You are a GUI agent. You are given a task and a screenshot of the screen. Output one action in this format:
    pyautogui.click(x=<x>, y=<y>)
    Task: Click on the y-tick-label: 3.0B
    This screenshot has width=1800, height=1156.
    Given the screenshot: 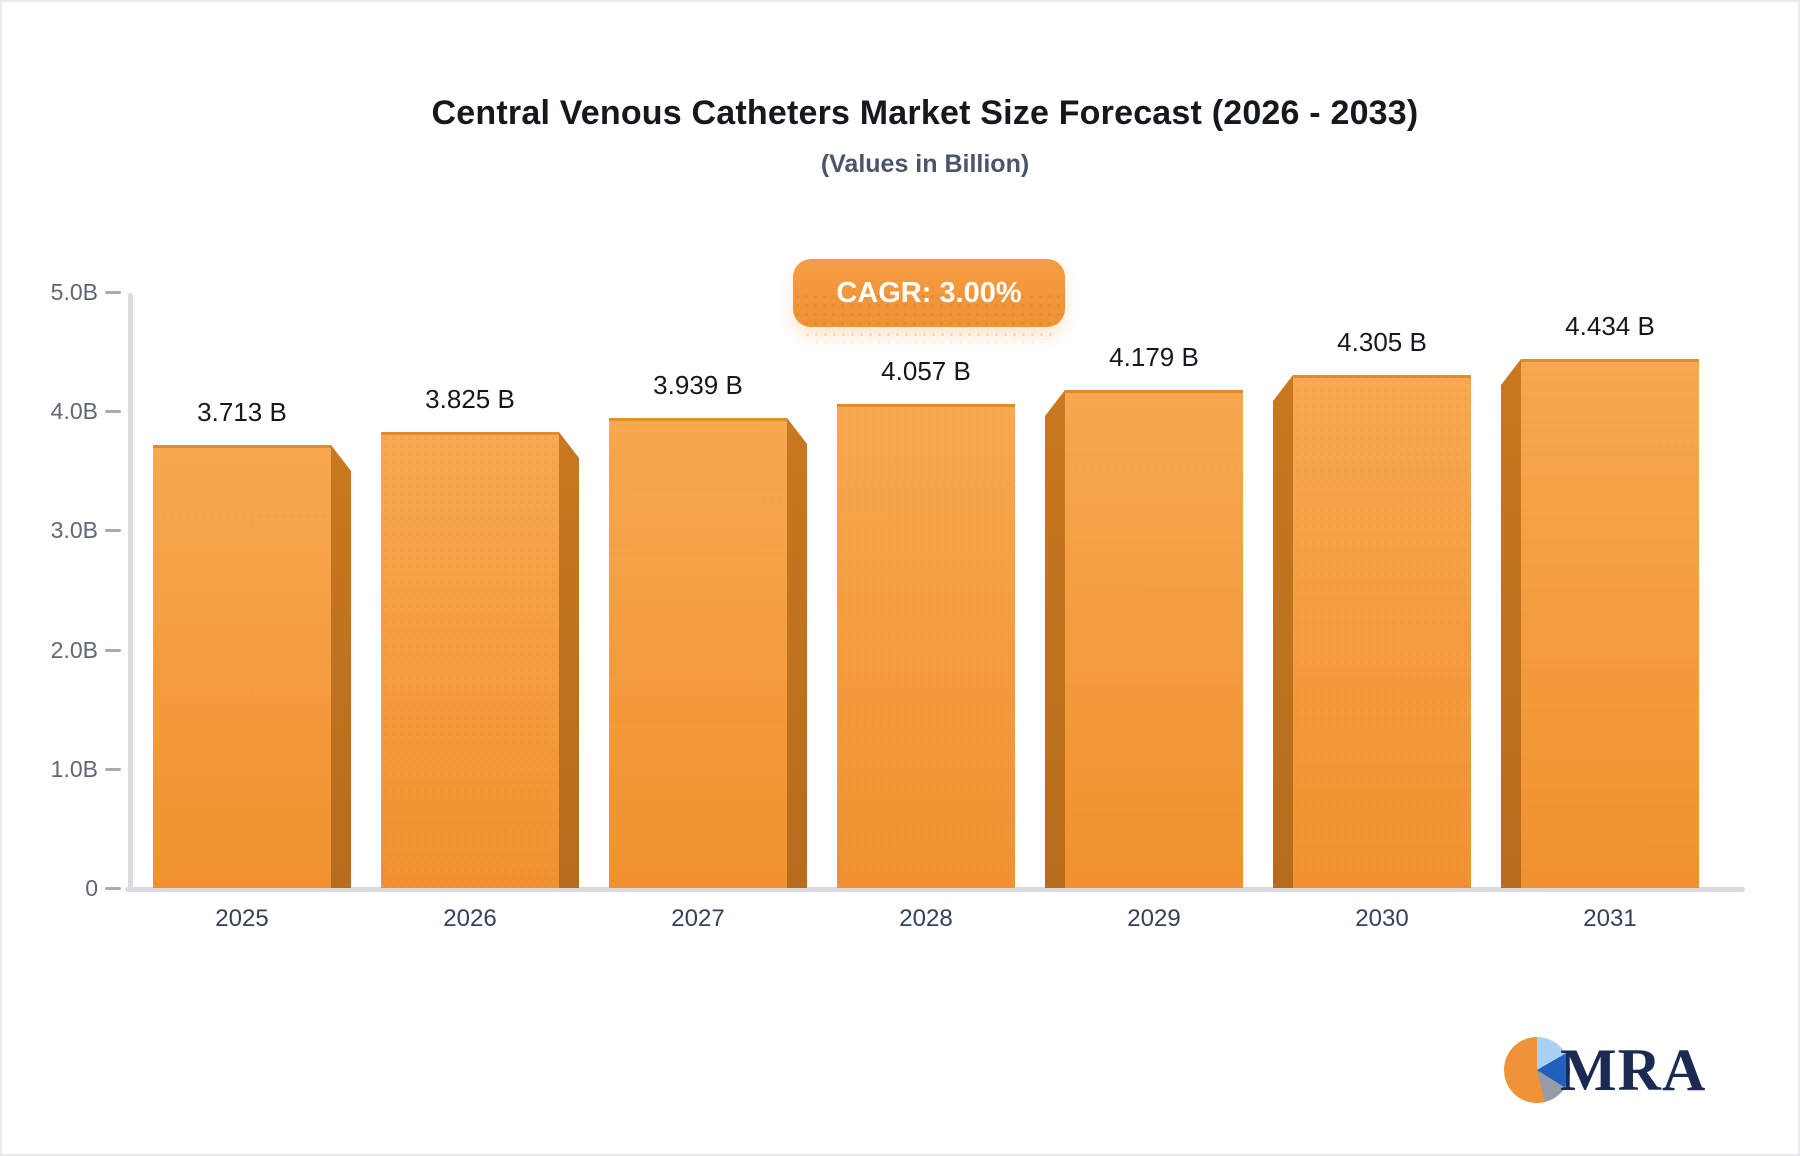 What is the action you would take?
    pyautogui.click(x=74, y=530)
    